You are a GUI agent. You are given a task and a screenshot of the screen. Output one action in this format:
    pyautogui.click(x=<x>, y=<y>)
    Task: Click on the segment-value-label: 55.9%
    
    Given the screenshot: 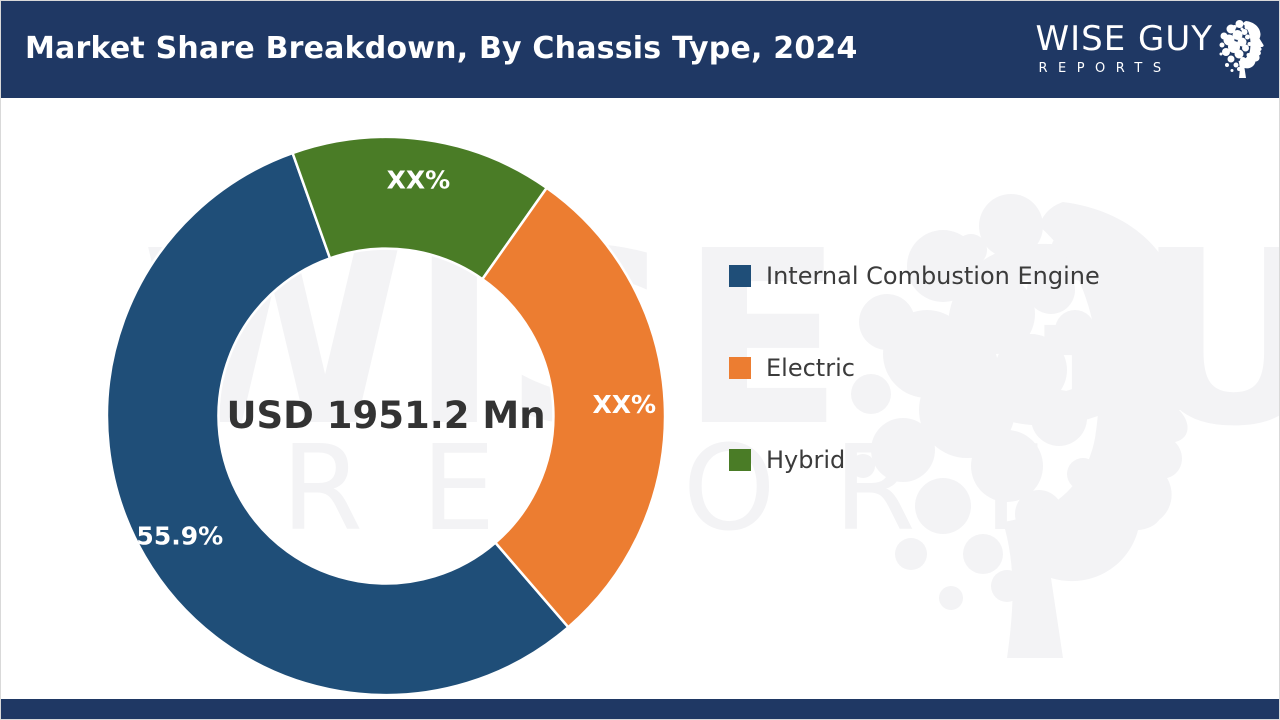 What is the action you would take?
    pyautogui.click(x=179, y=536)
    